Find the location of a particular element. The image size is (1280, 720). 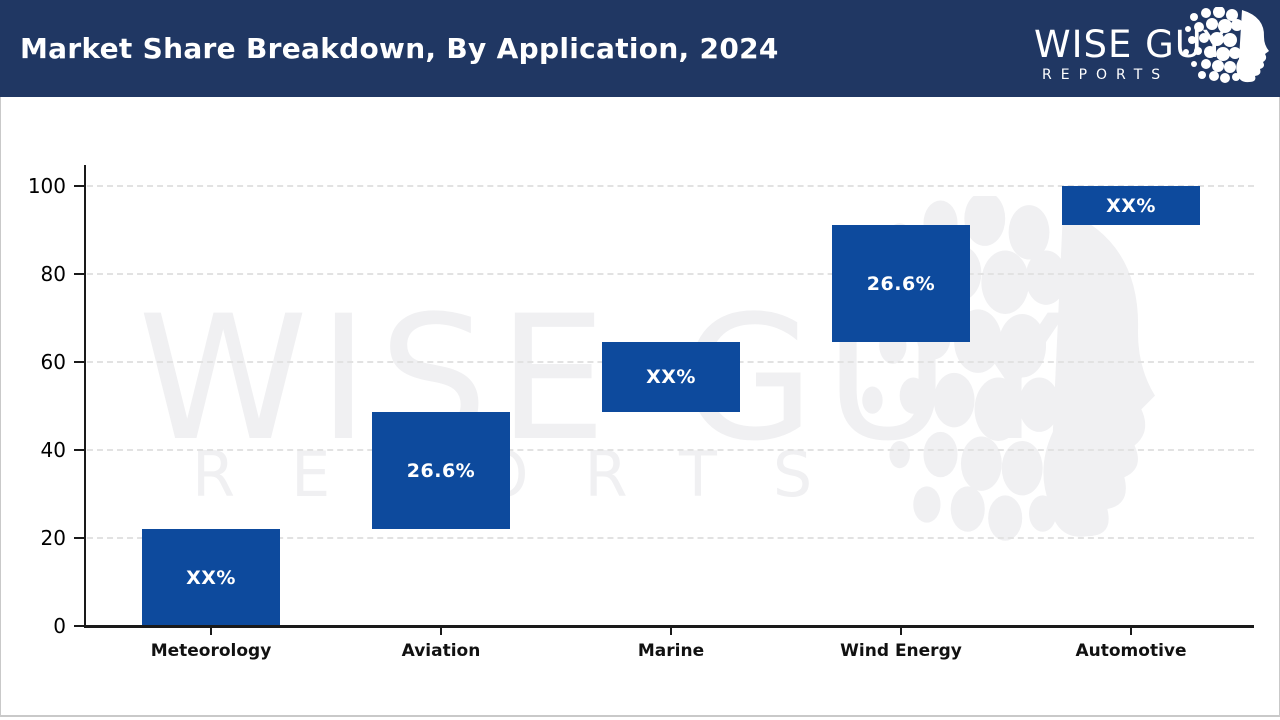

y-tick-label: 0 is located at coordinates (59, 626).